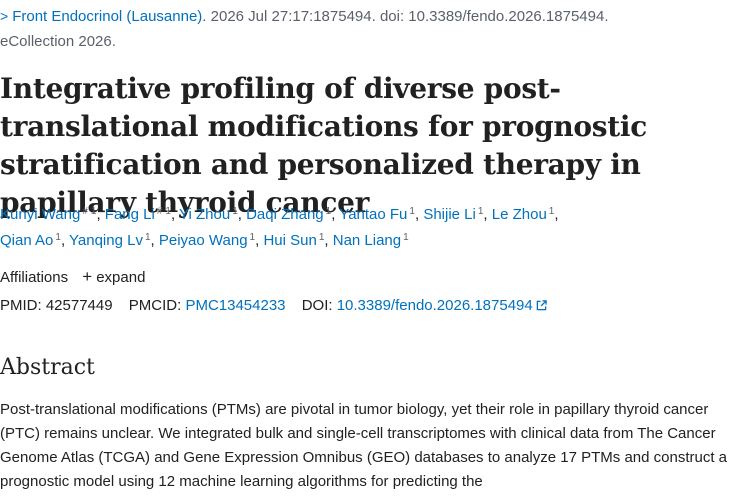 Image resolution: width=750 pixels, height=500 pixels. I want to click on doi-value: 10.3389/fendo.2026.1875494, so click(434, 305).